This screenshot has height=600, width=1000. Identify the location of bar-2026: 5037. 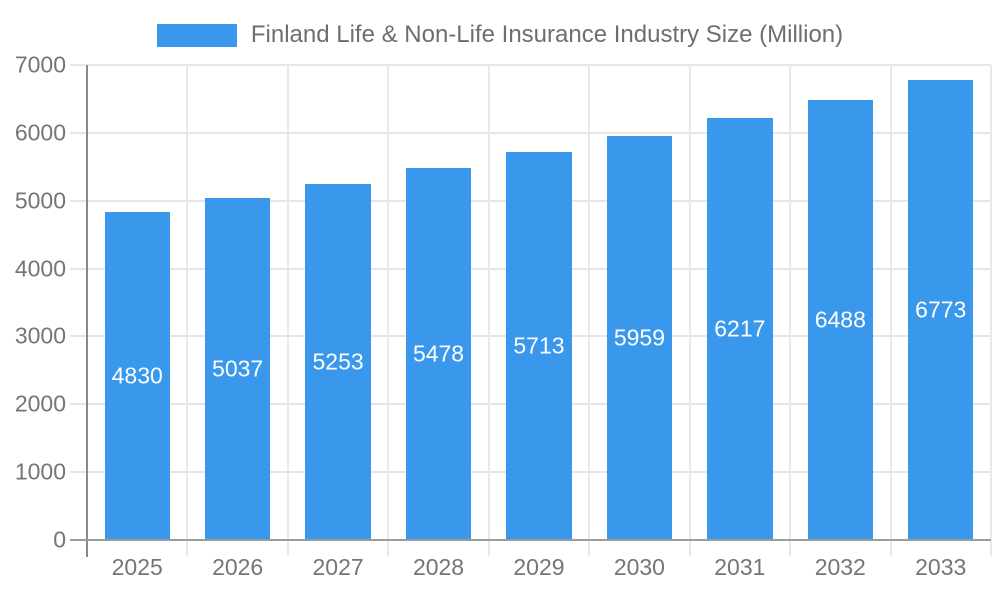
(238, 369).